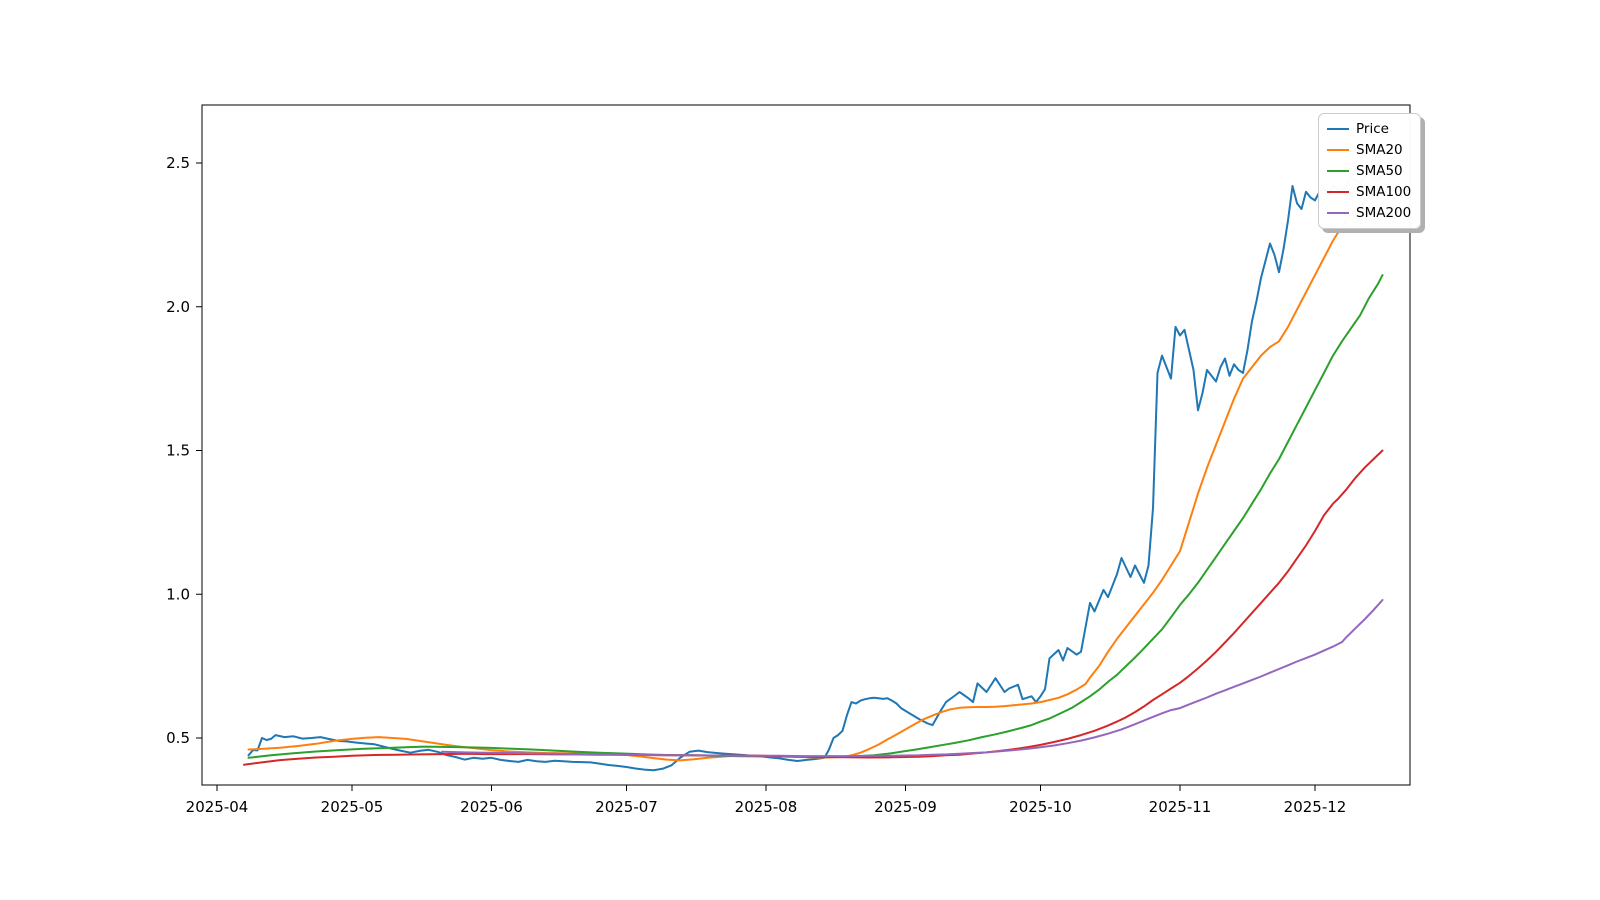 This screenshot has width=1600, height=900. What do you see at coordinates (766, 807) in the screenshot?
I see `x-tick-label: 2025-08` at bounding box center [766, 807].